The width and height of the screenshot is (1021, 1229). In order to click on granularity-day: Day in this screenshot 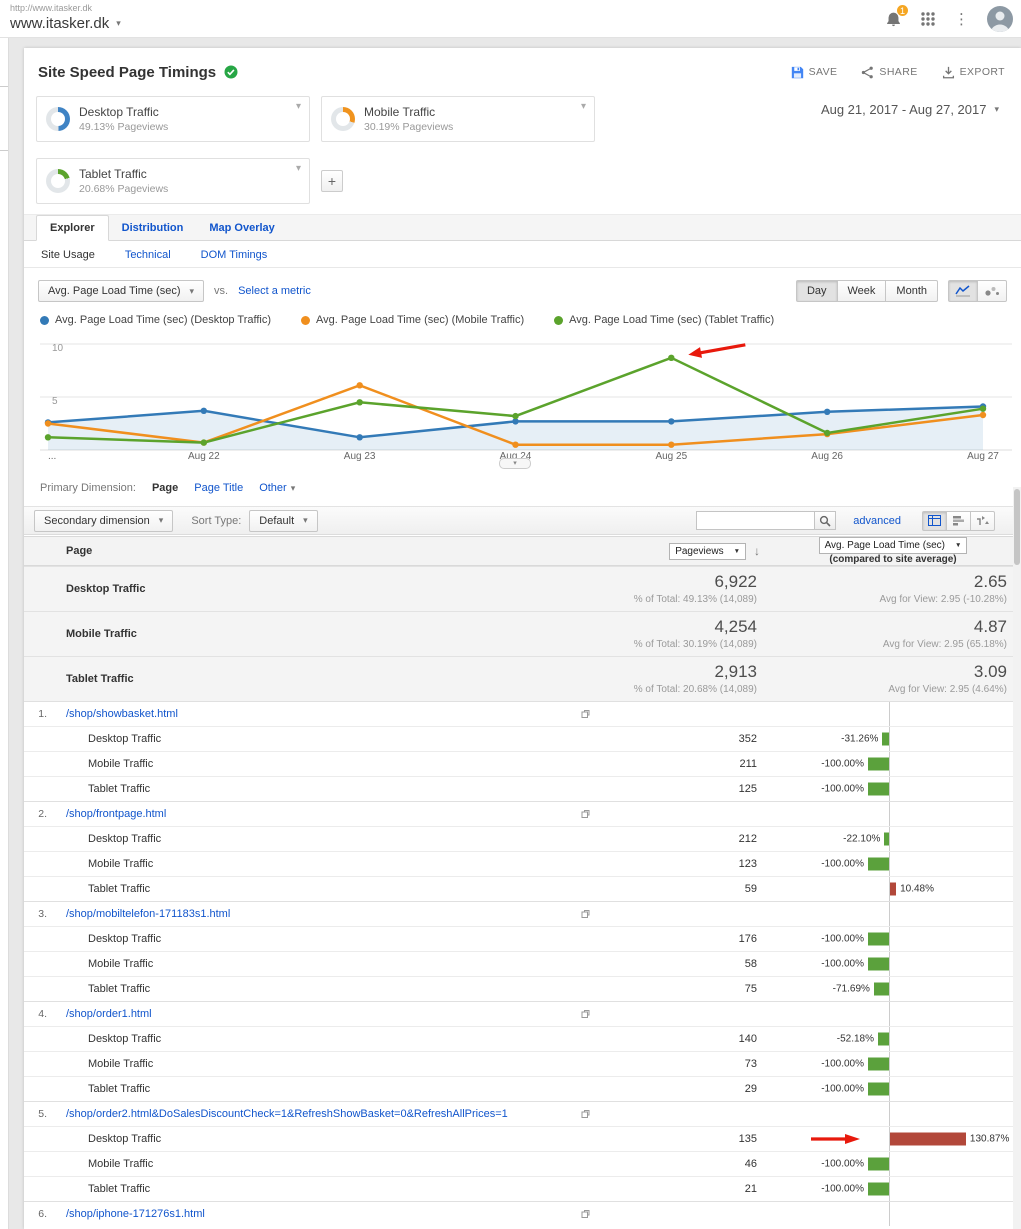, I will do `click(816, 291)`.